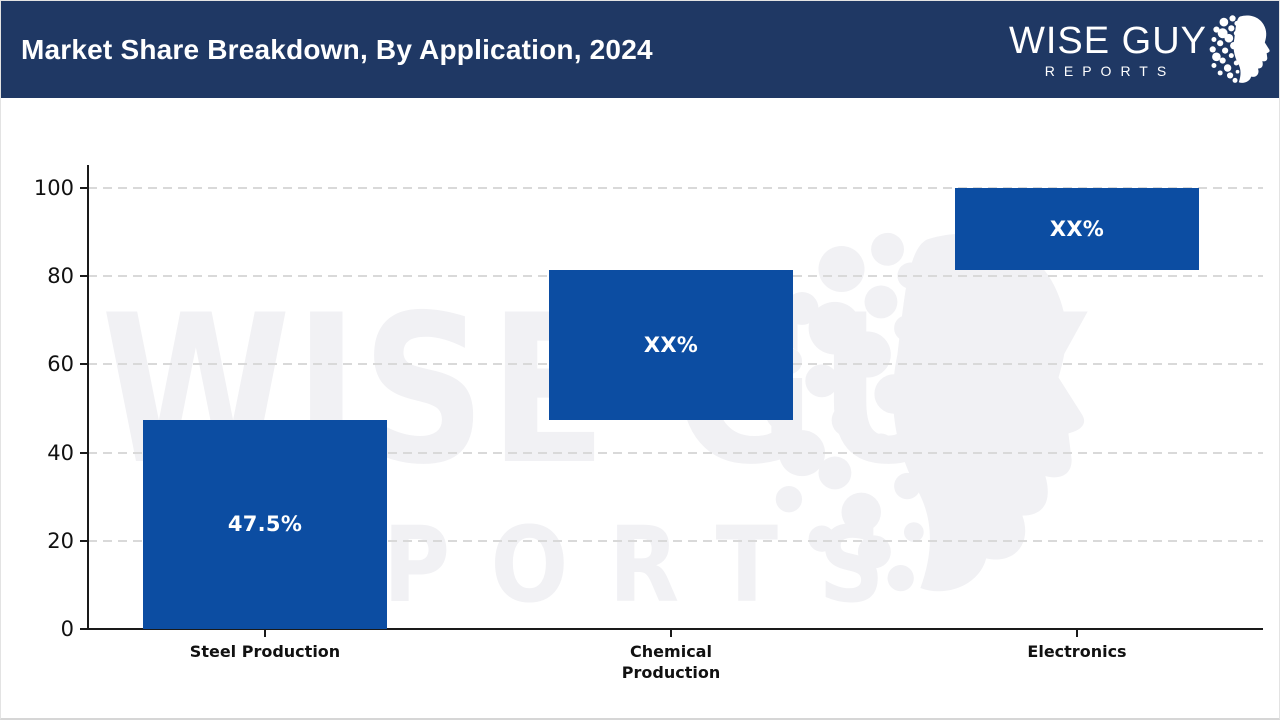 Image resolution: width=1280 pixels, height=720 pixels. Describe the element at coordinates (1239, 48) in the screenshot. I see `logo-head-icon` at that location.